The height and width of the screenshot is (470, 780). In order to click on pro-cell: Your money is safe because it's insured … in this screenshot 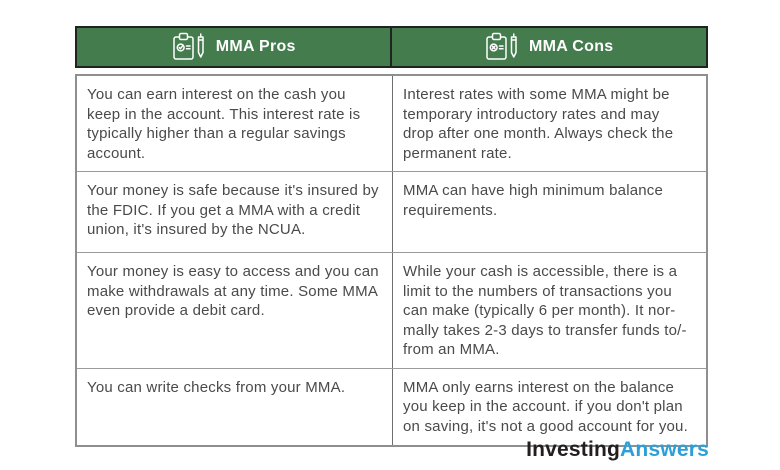, I will do `click(233, 210)`.